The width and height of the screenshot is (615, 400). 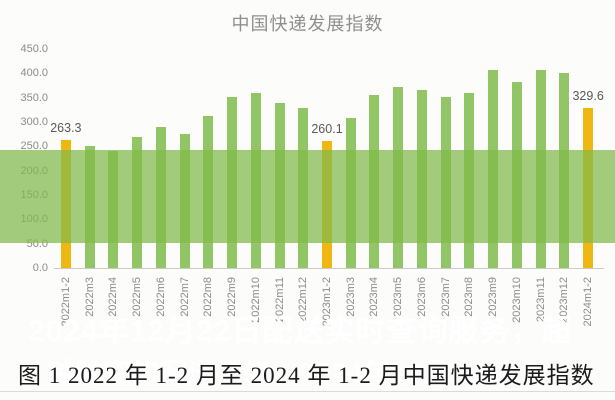 I want to click on bar-data-label: 263.3, so click(x=66, y=127).